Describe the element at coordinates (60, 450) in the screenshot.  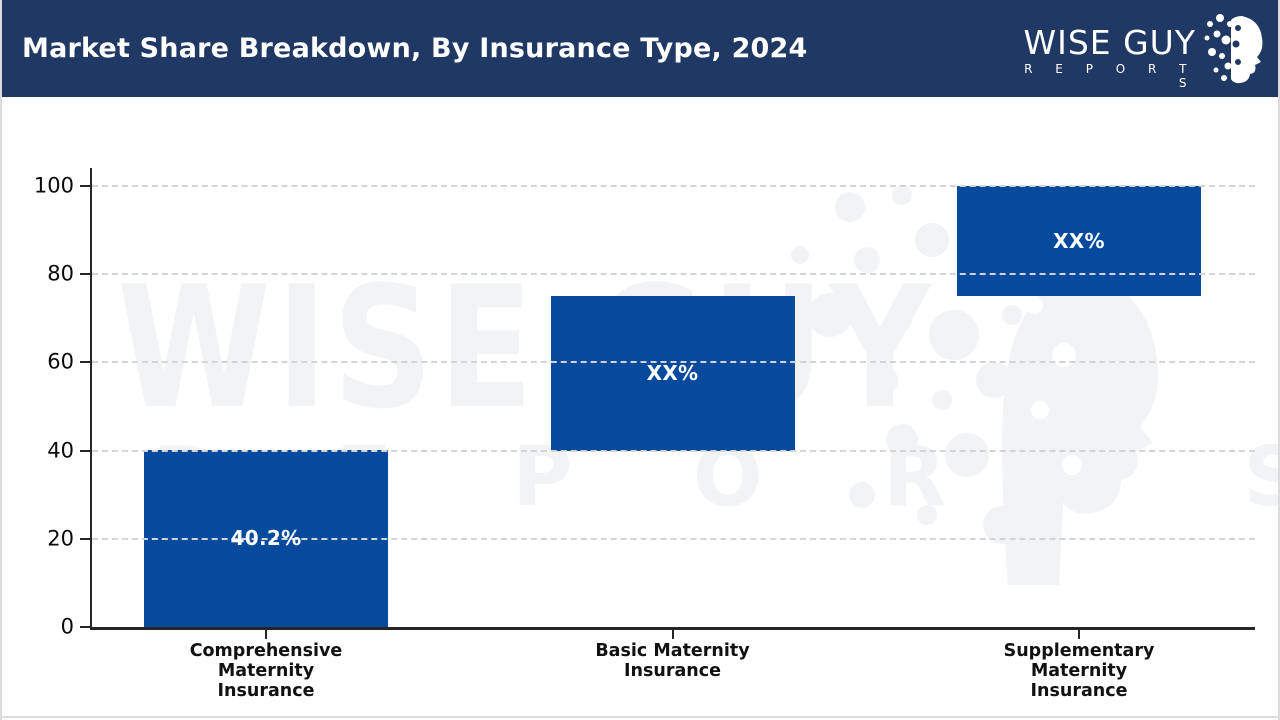
I see `y-tick-label: 40` at that location.